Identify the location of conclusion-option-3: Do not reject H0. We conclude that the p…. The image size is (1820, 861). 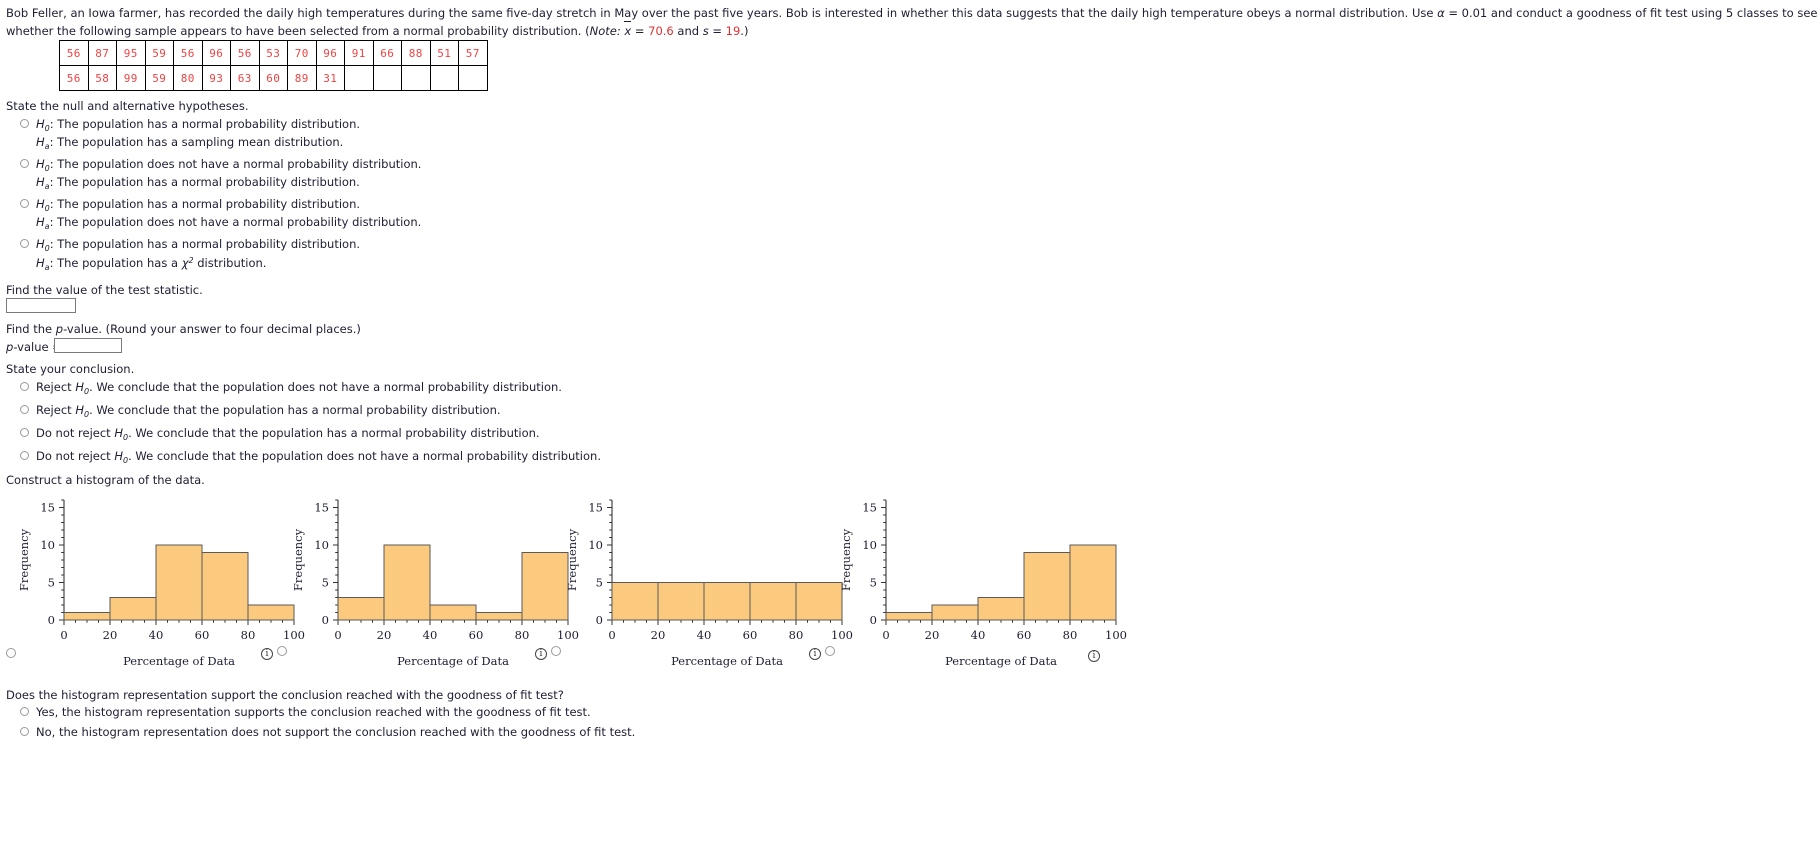
(280, 434).